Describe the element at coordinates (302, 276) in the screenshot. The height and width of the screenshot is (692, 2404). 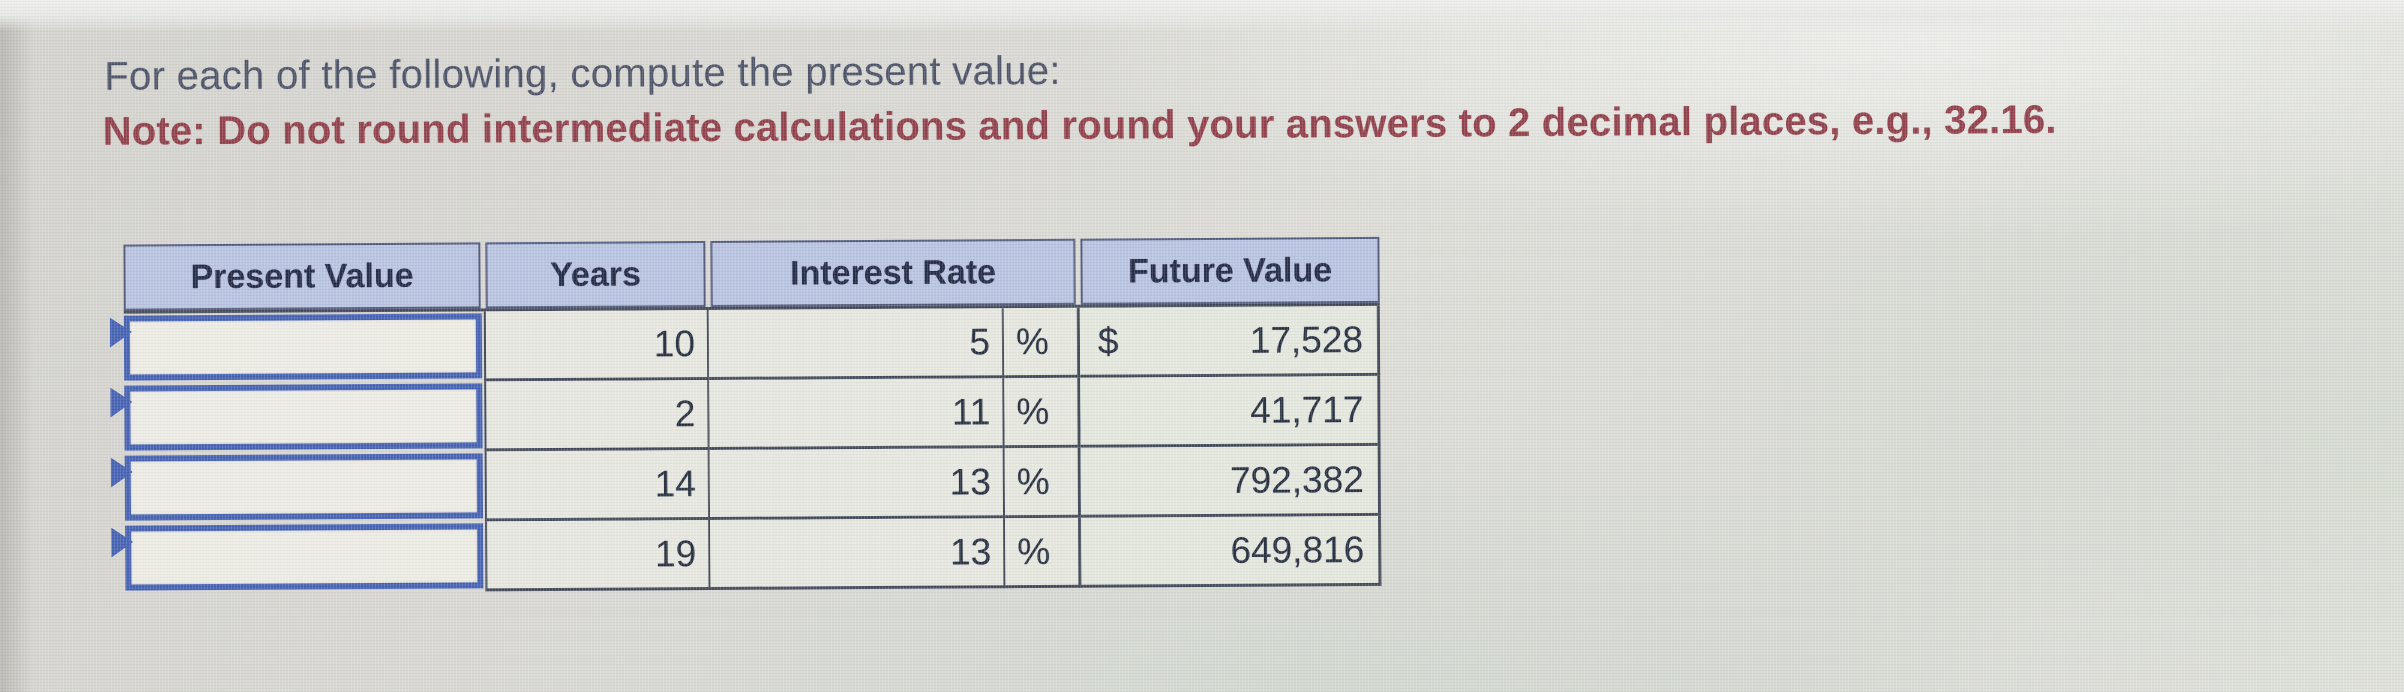
I see `header-present-value: Present Value` at that location.